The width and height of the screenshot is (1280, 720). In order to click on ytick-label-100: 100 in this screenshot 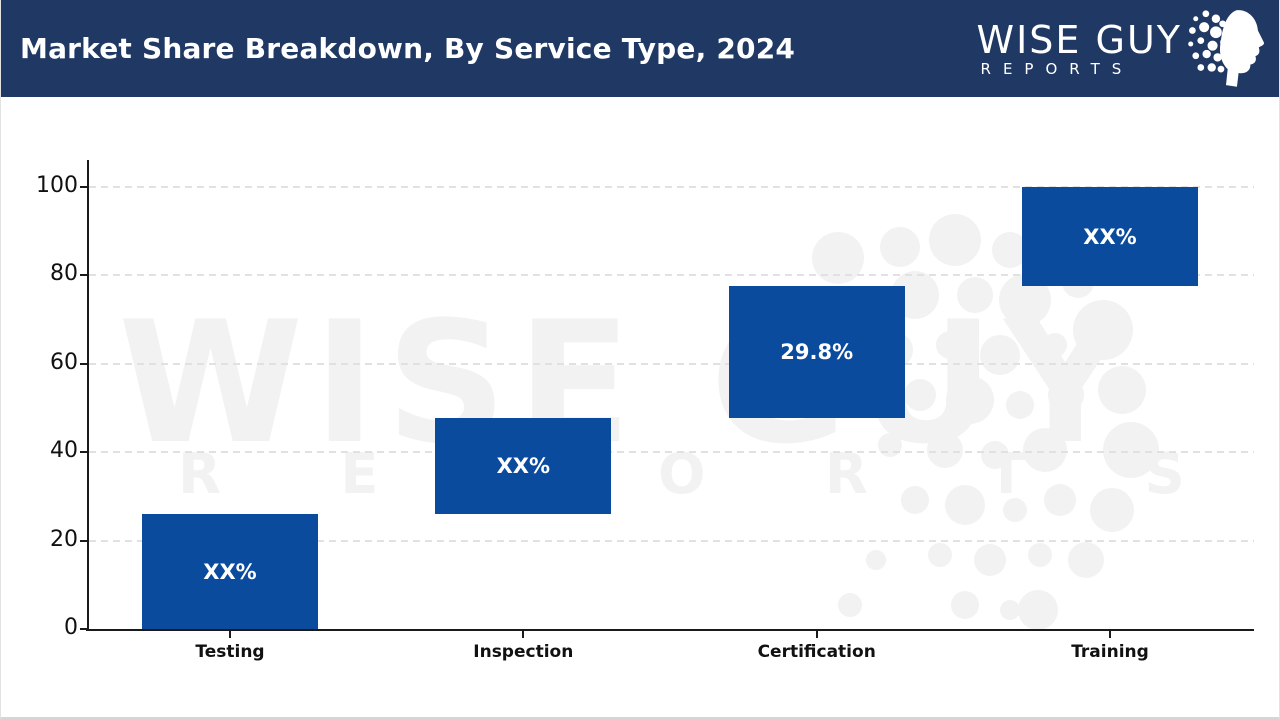, I will do `click(57, 185)`.